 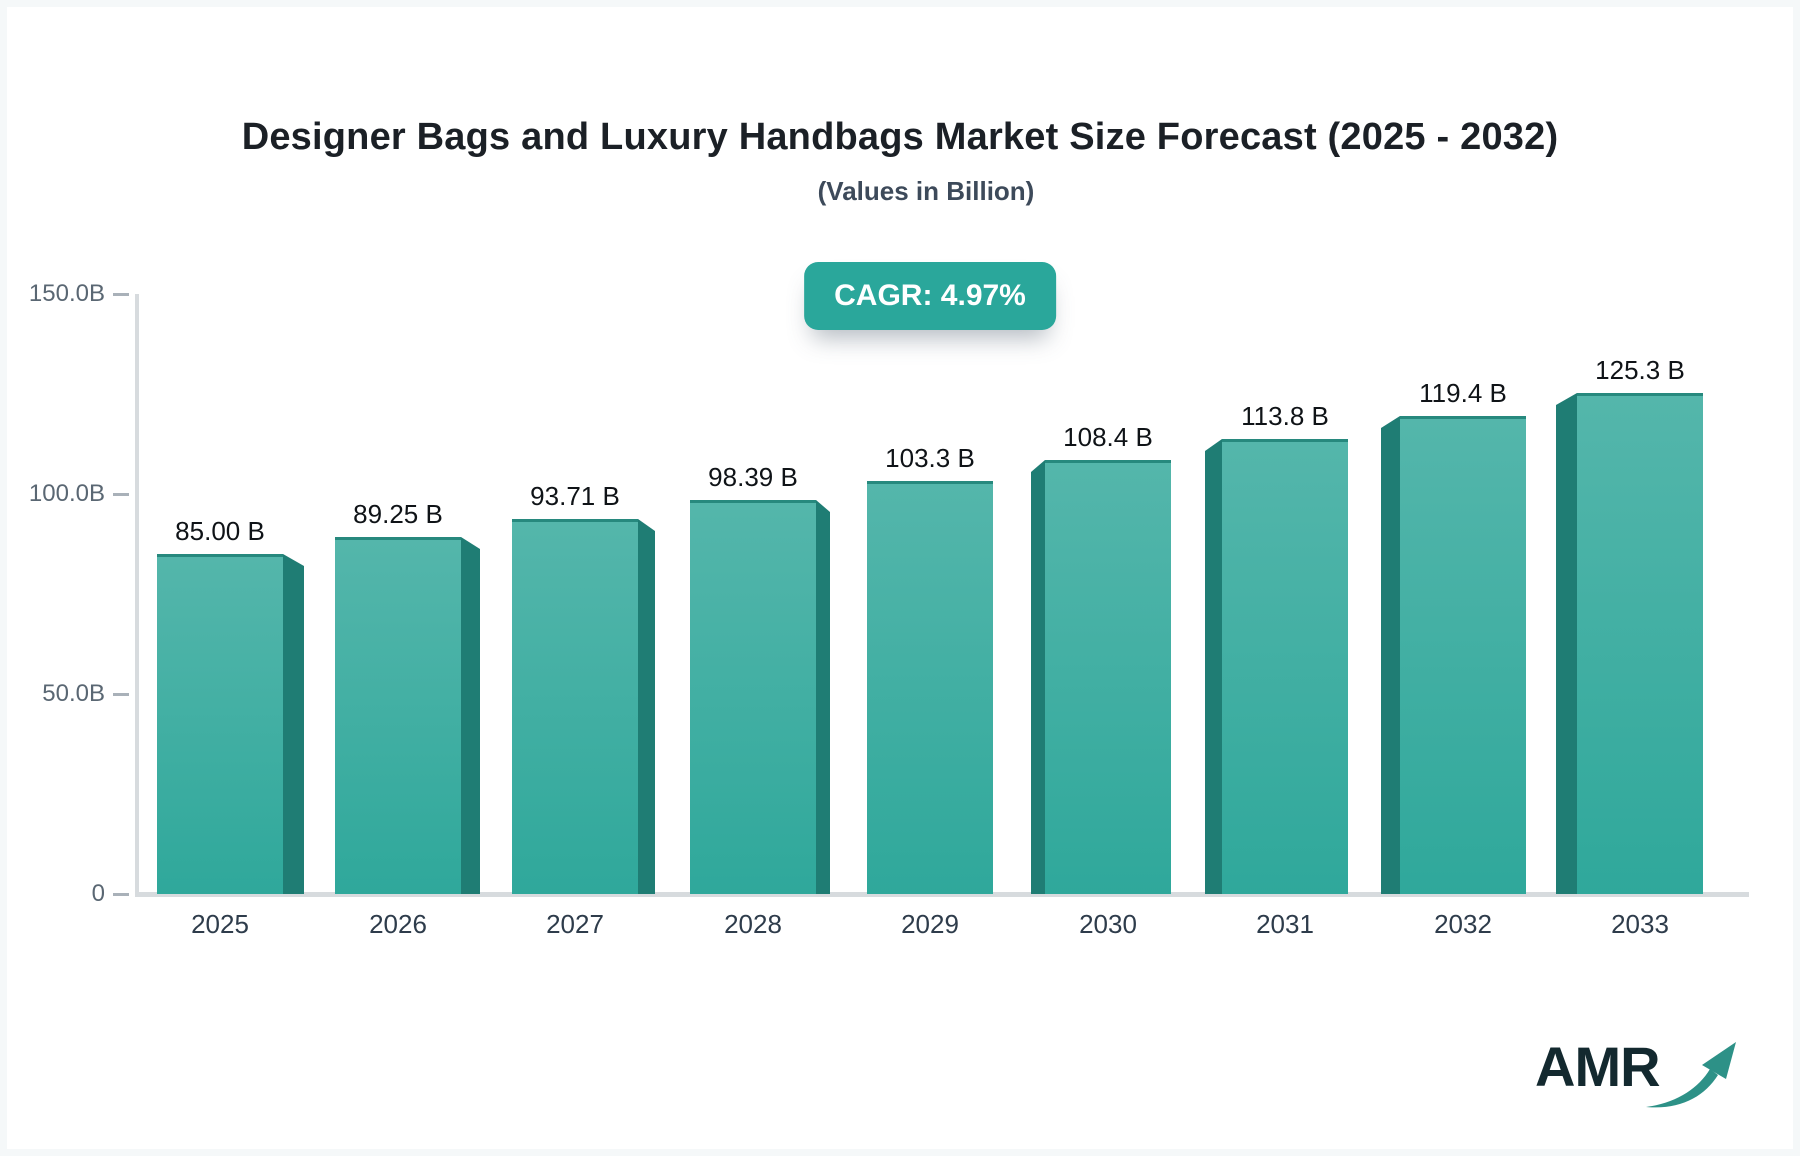 What do you see at coordinates (930, 296) in the screenshot?
I see `cagr-badge: CAGR: 4.97%` at bounding box center [930, 296].